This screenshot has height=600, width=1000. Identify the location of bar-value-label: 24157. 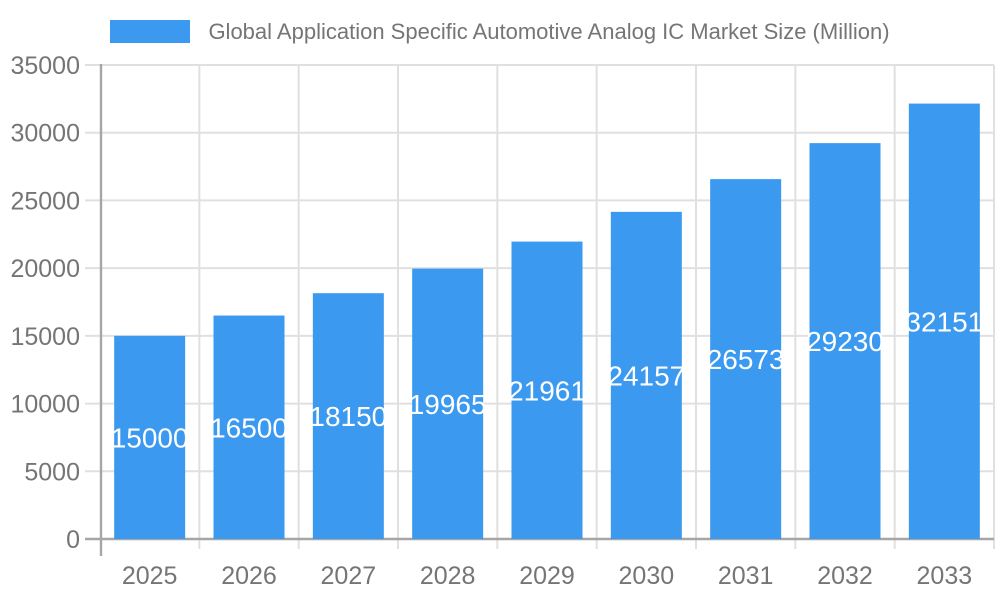
(646, 375).